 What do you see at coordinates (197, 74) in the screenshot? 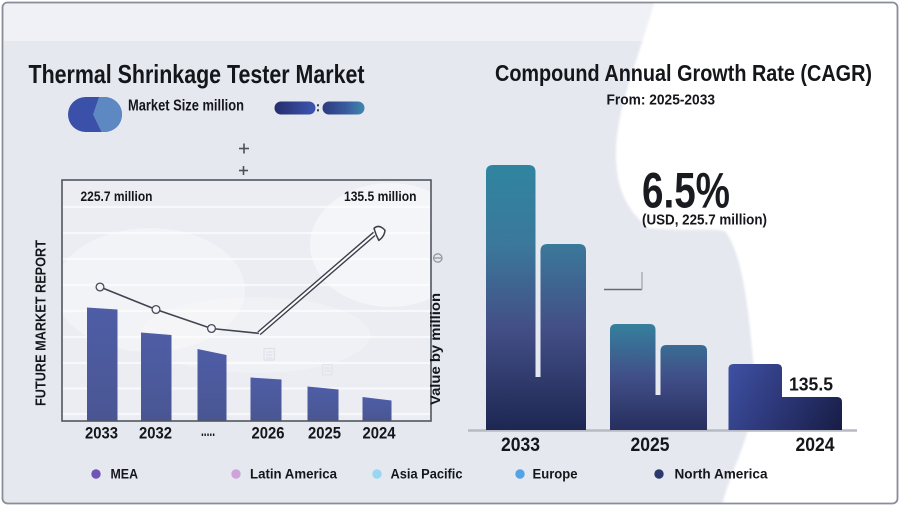
I see `svg-text:Thermal Shrinkage Tester Marke: Thermal Shrinkage Tester Market` at bounding box center [197, 74].